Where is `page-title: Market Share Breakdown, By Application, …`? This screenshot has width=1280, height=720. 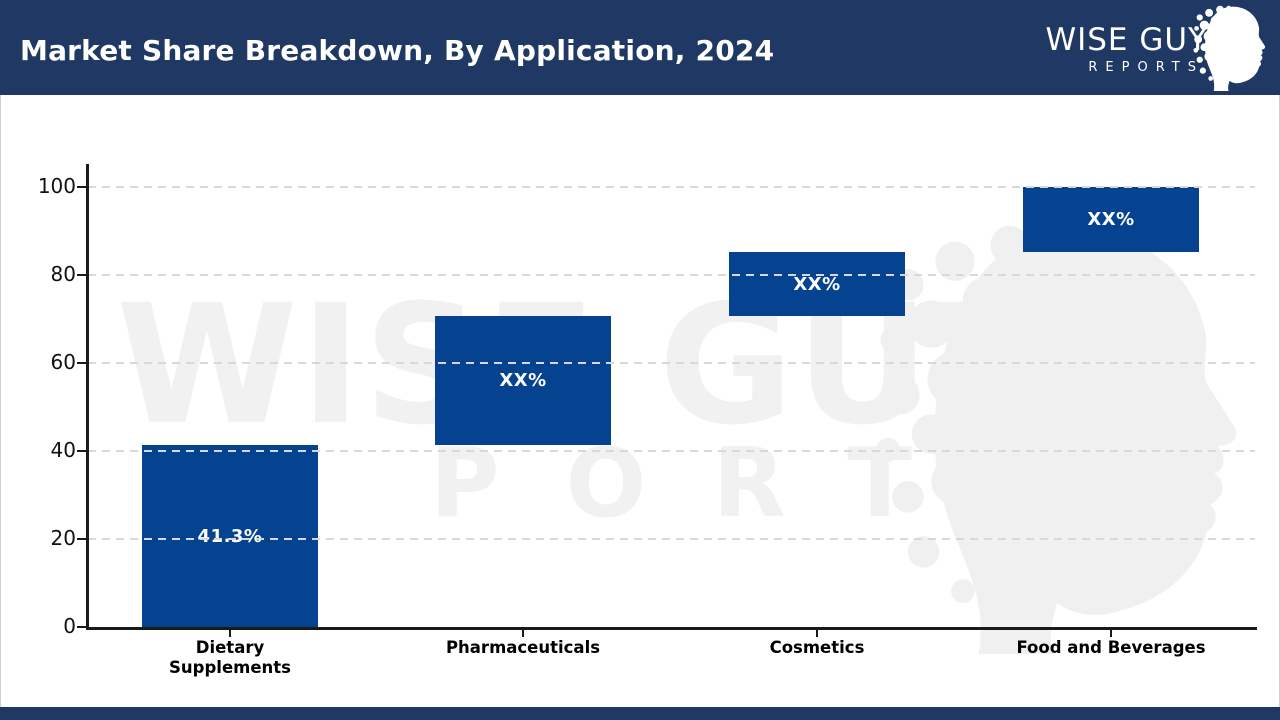
page-title: Market Share Breakdown, By Application, … is located at coordinates (397, 50).